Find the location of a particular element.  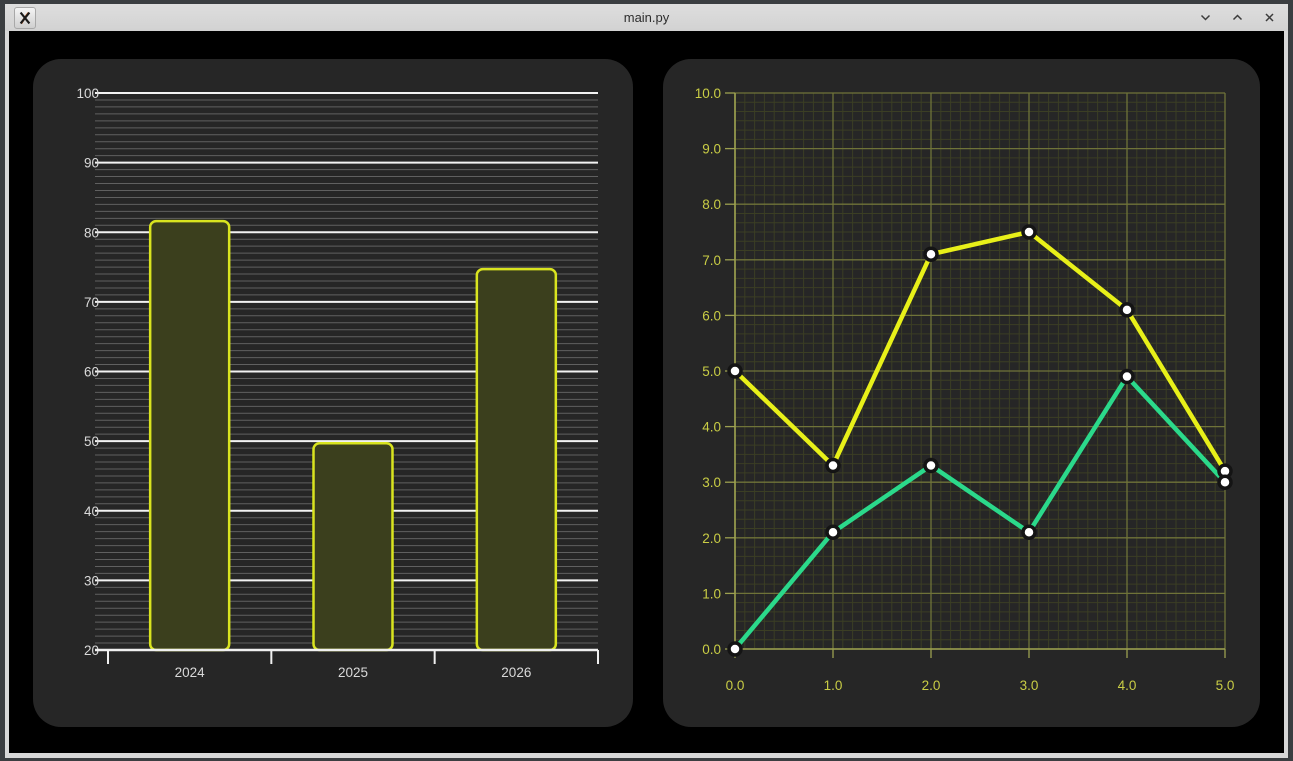

y-tick-label: 70 is located at coordinates (91, 302).